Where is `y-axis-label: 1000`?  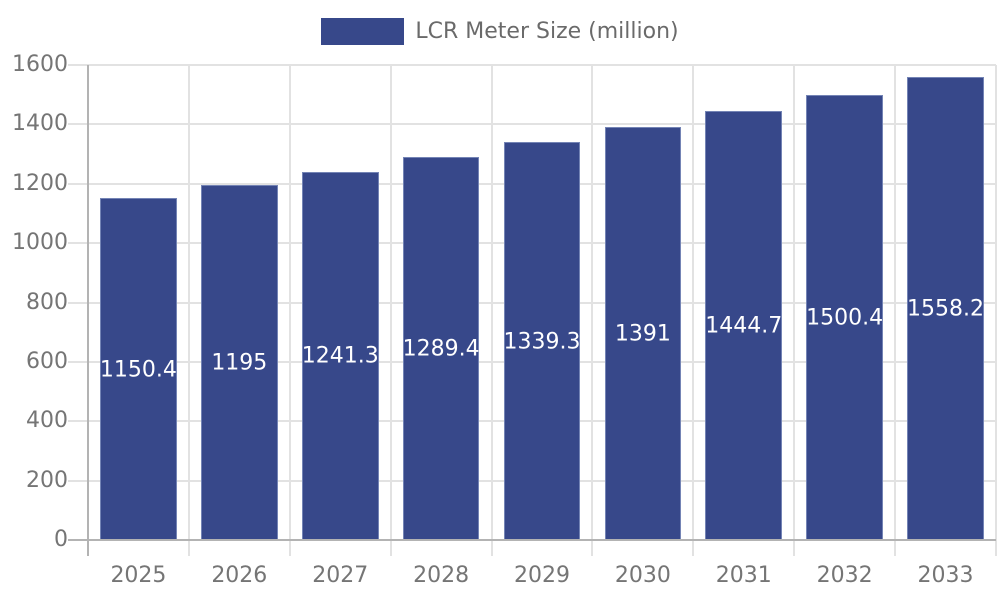 y-axis-label: 1000 is located at coordinates (40, 243).